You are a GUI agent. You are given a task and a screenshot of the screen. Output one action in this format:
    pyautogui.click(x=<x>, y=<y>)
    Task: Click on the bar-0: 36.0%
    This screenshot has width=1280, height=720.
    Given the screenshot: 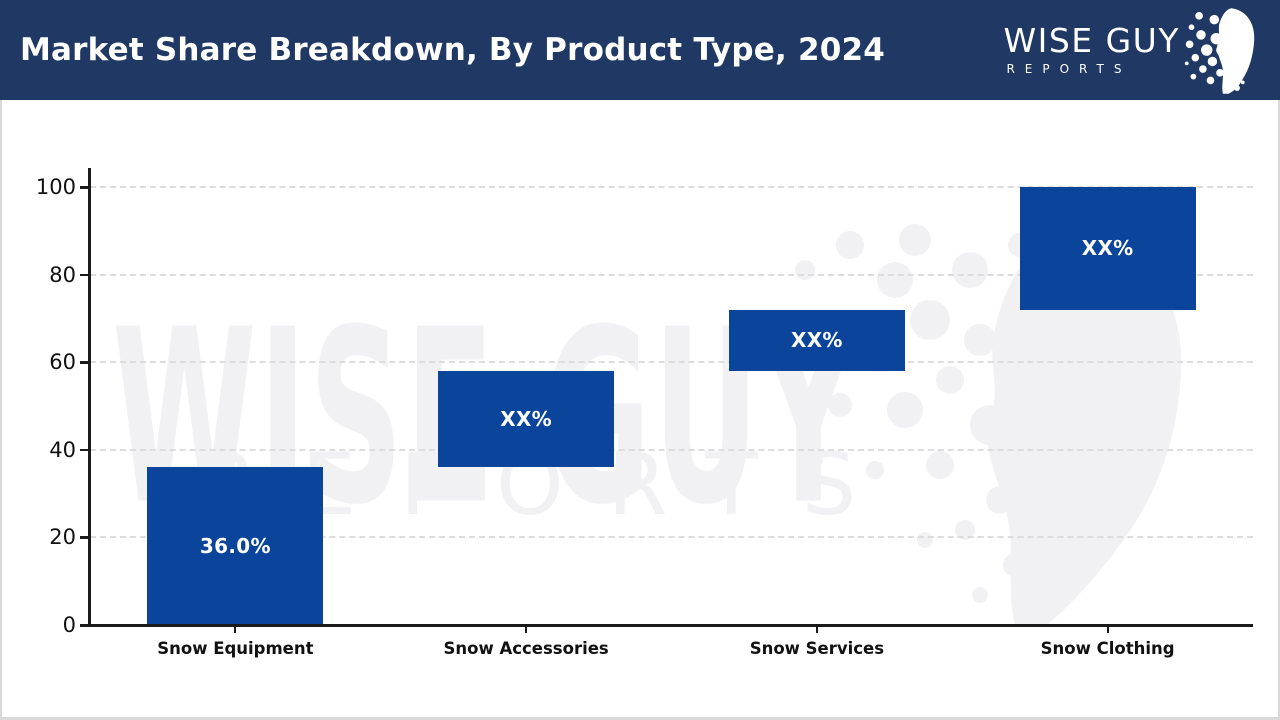 What is the action you would take?
    pyautogui.click(x=235, y=546)
    